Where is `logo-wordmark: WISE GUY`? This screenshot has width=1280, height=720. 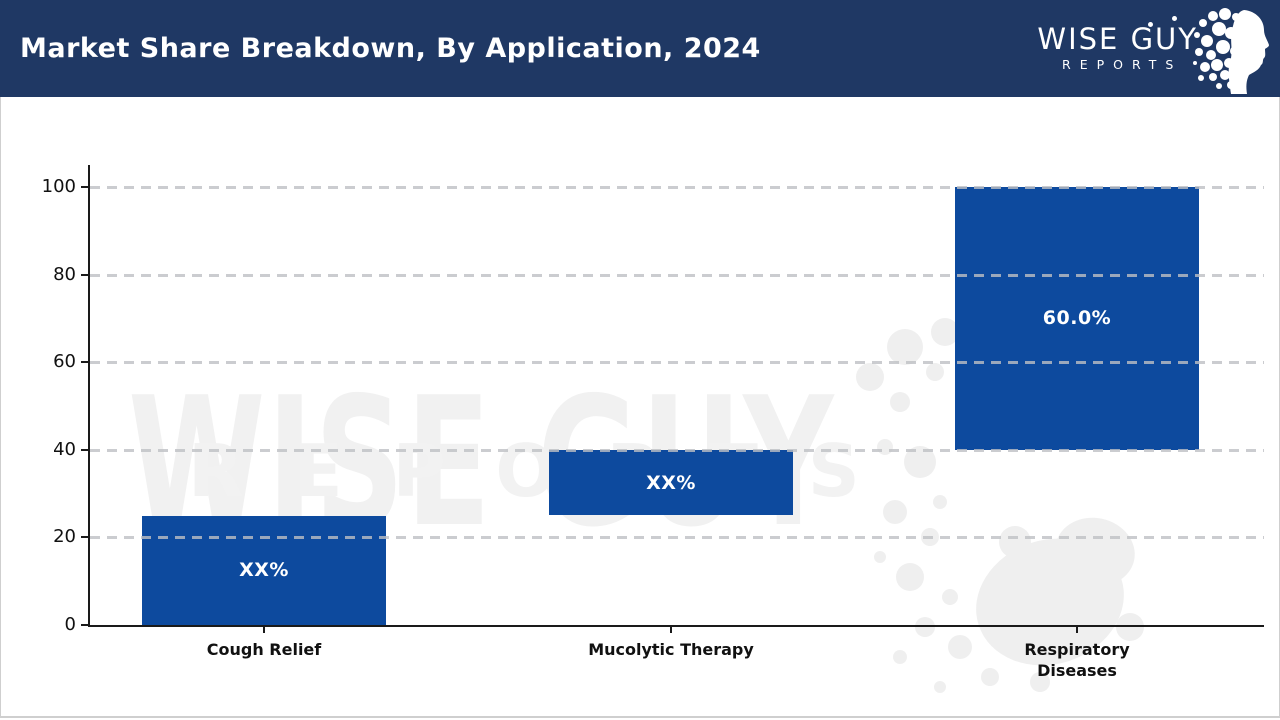 logo-wordmark: WISE GUY is located at coordinates (1117, 39).